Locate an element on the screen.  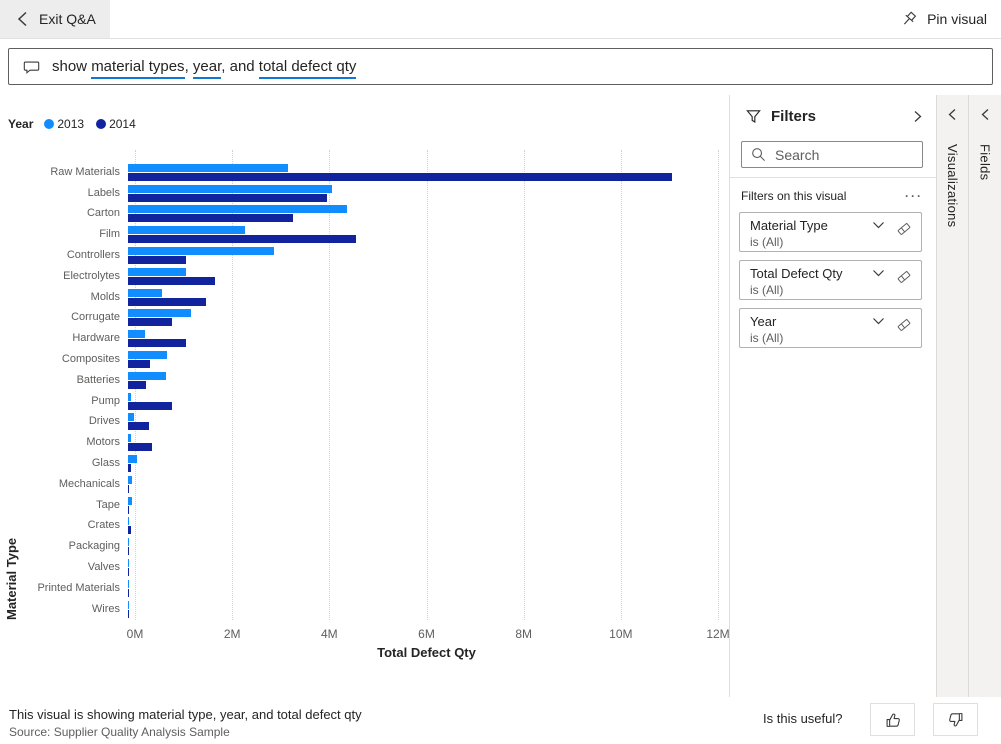
category-label: Crates is located at coordinates (103, 525).